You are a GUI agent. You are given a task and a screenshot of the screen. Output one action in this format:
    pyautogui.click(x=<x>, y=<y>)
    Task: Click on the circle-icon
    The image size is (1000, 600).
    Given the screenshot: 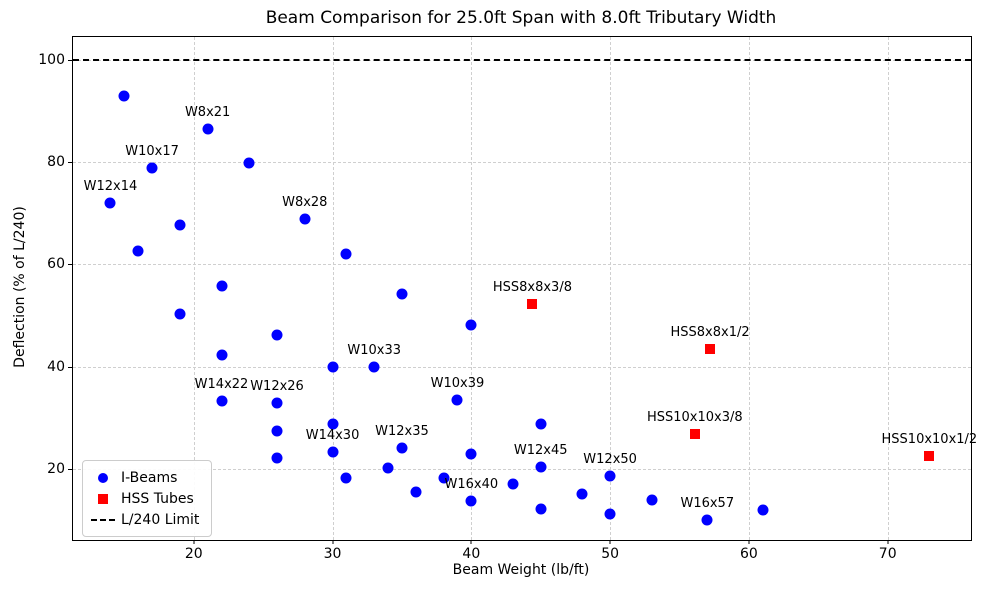 What is the action you would take?
    pyautogui.click(x=103, y=477)
    